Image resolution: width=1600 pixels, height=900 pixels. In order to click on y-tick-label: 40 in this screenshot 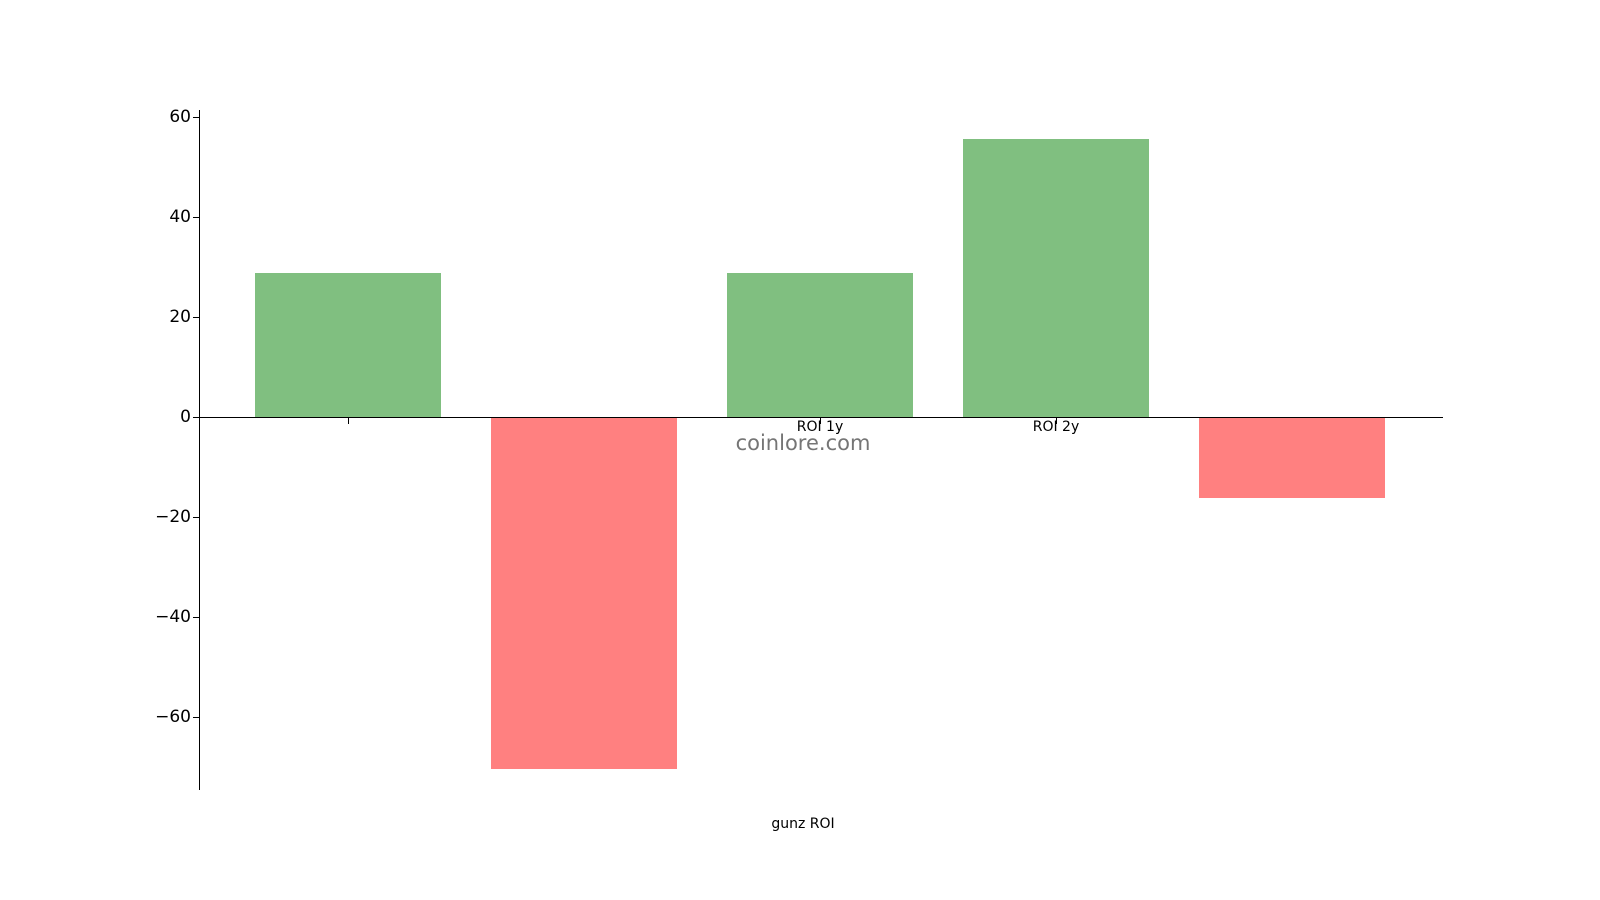, I will do `click(180, 217)`.